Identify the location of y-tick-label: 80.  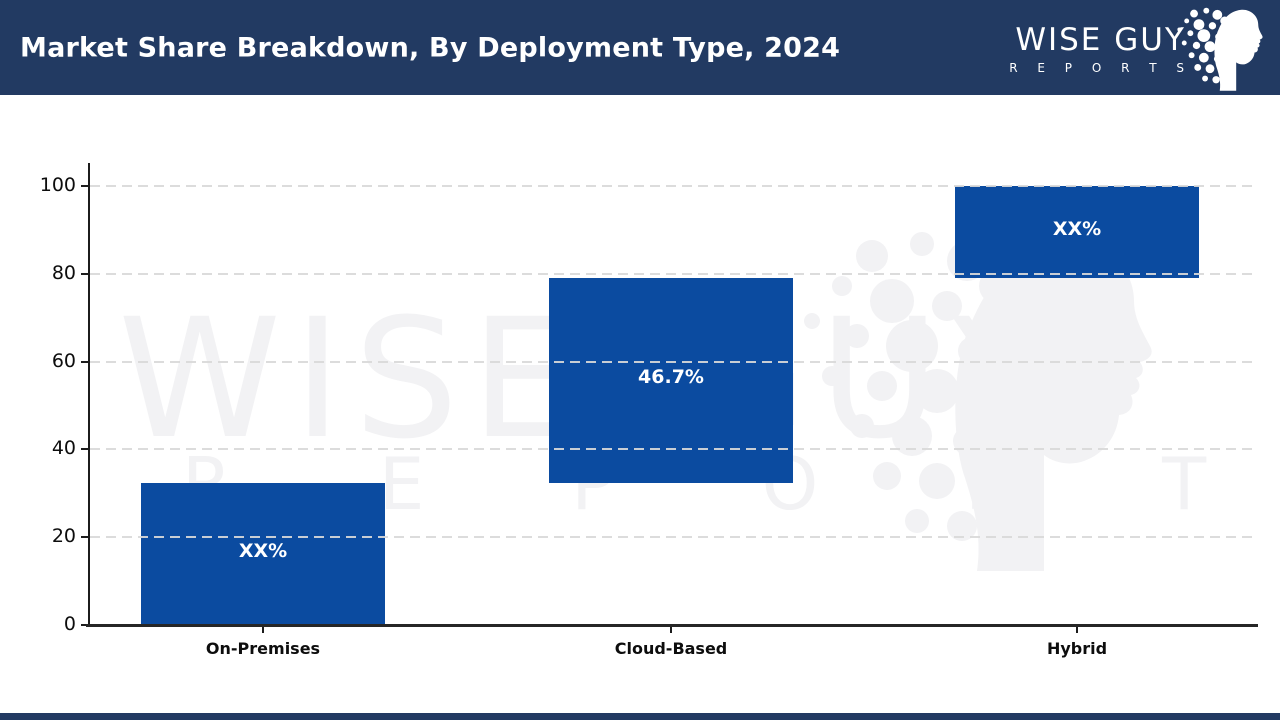
(63, 272).